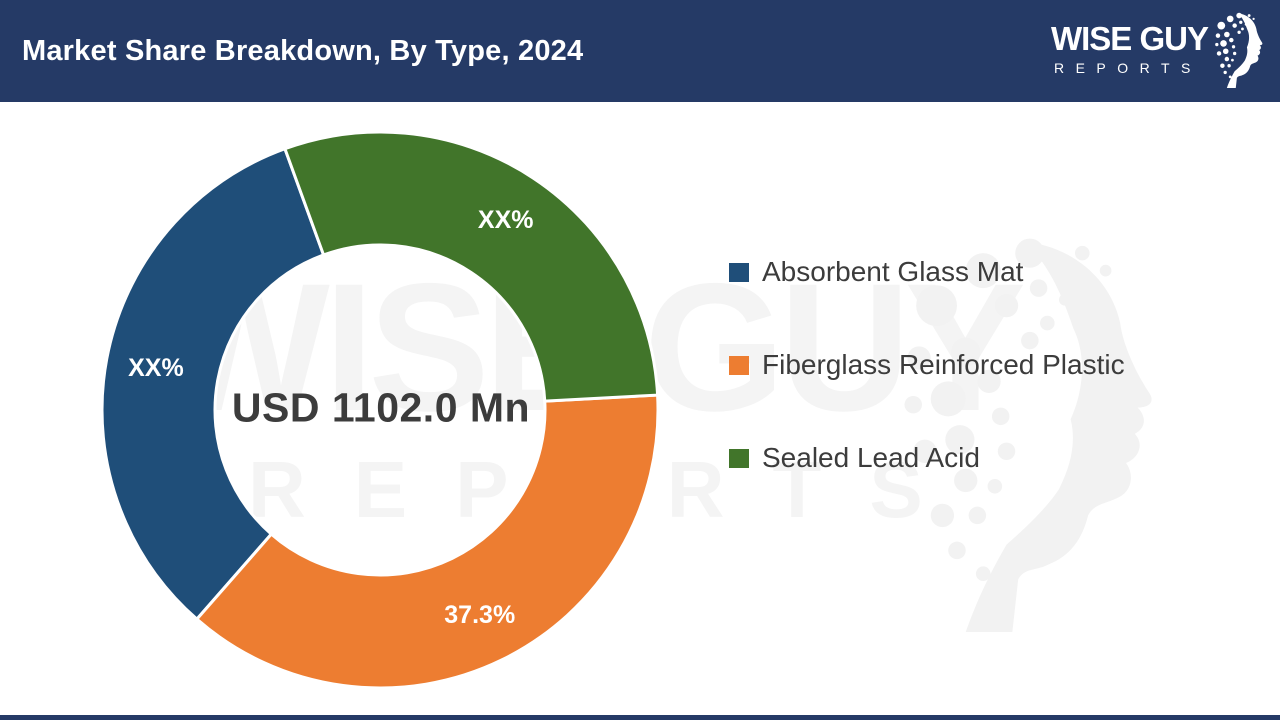  I want to click on page-title: Market Share Breakdown, By Type, 2024, so click(303, 50).